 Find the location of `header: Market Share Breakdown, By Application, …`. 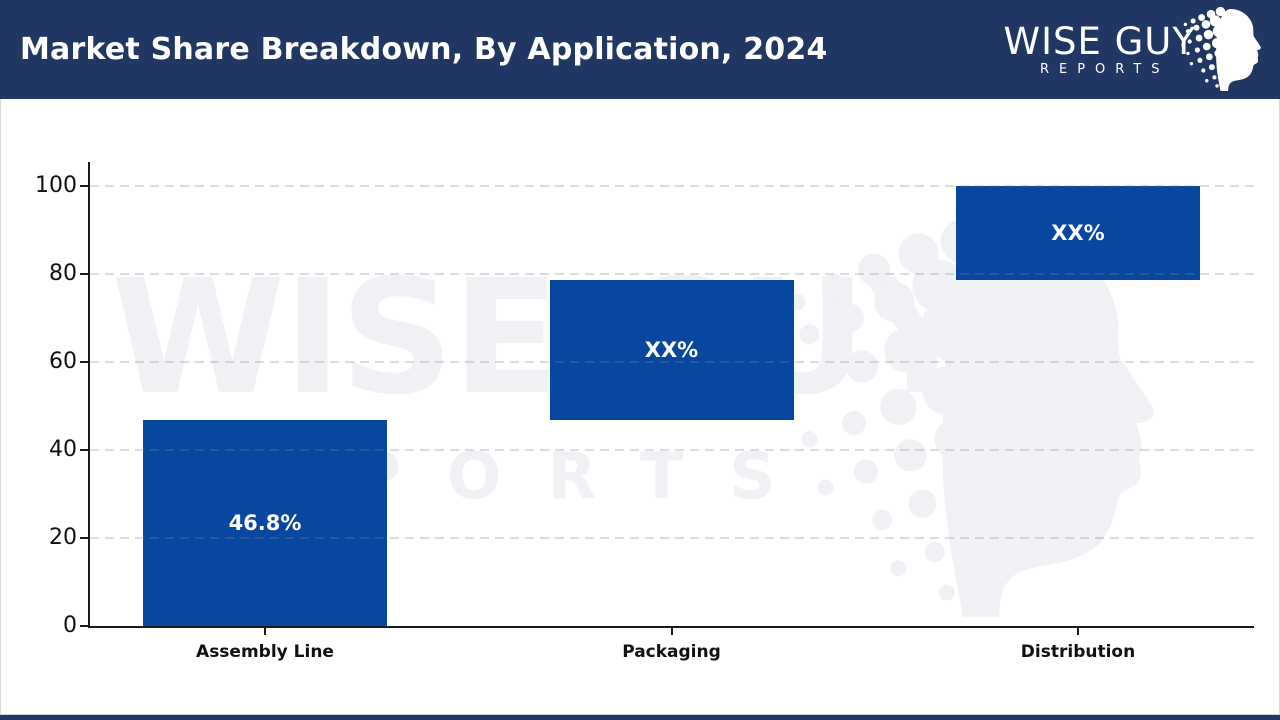

header: Market Share Breakdown, By Application, … is located at coordinates (640, 49).